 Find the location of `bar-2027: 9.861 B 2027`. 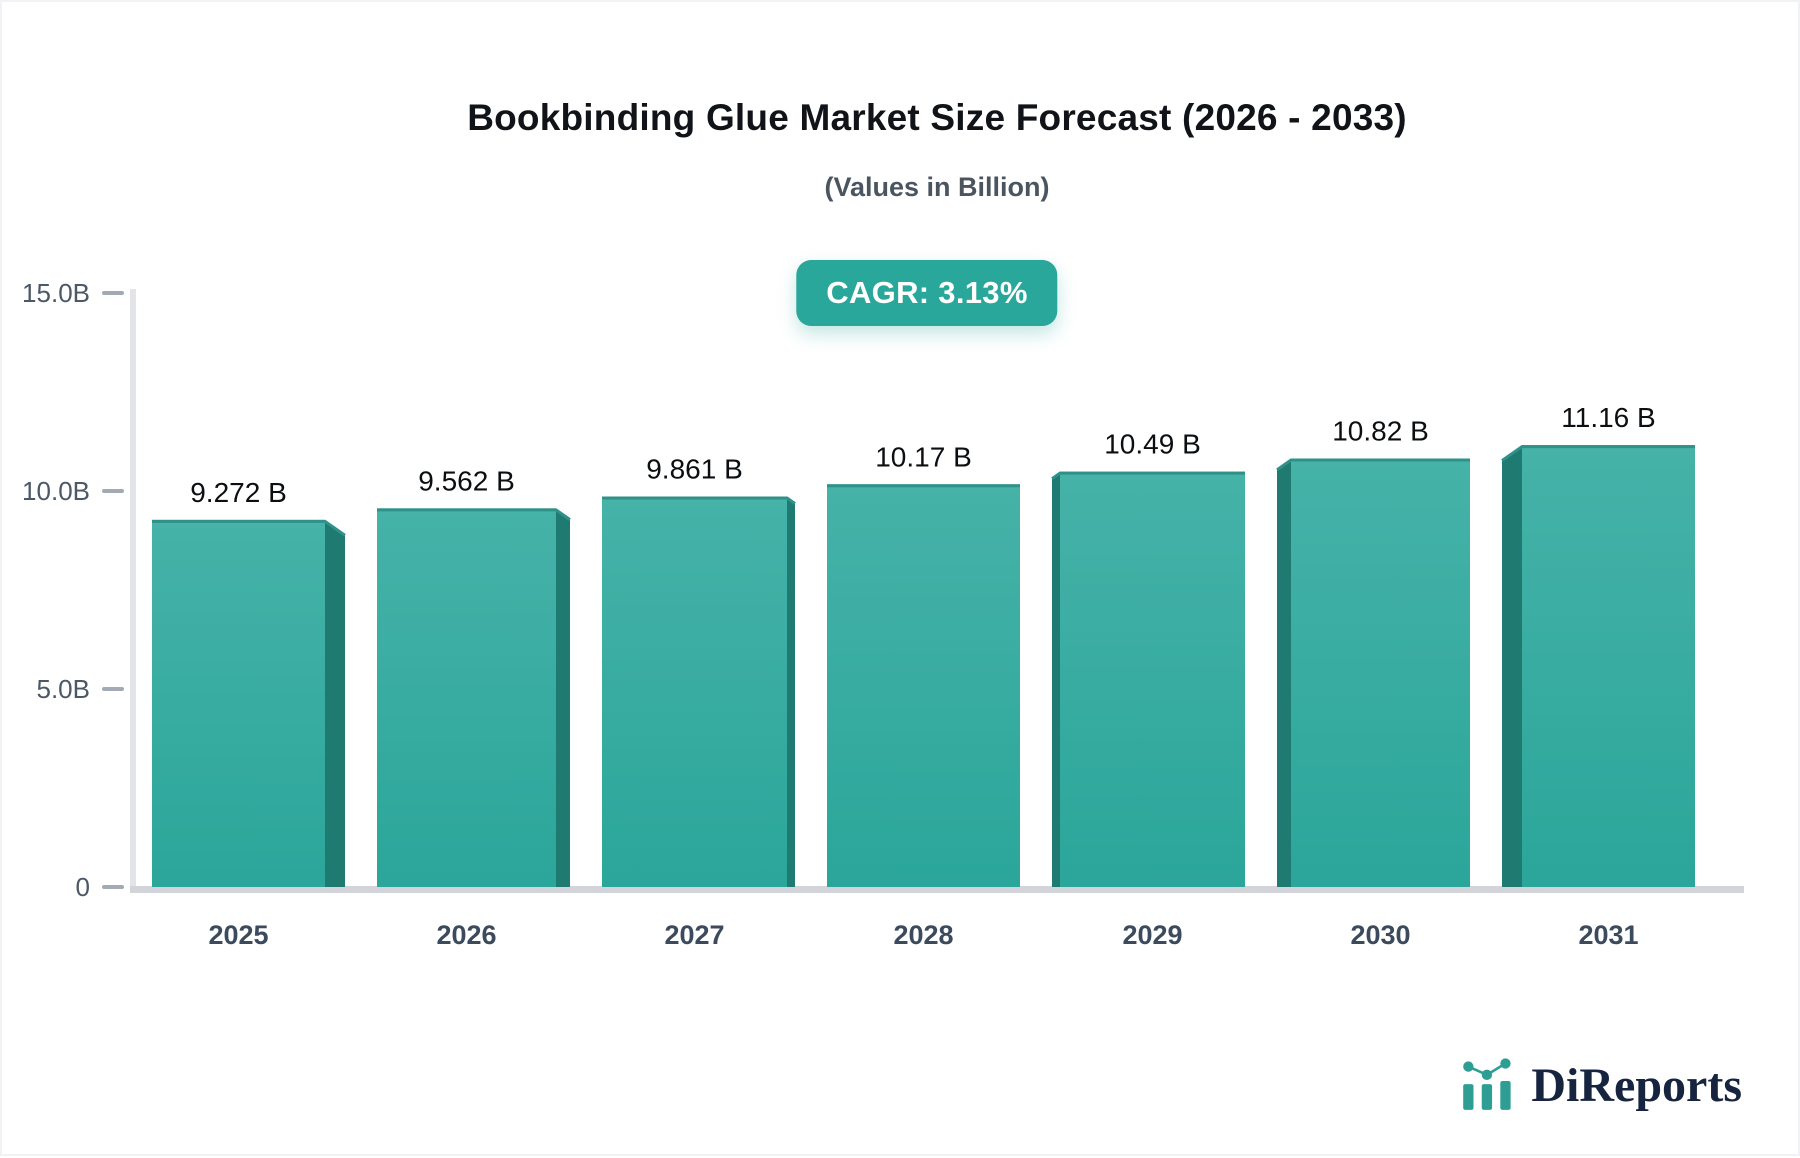

bar-2027: 9.861 B 2027 is located at coordinates (699, 702).